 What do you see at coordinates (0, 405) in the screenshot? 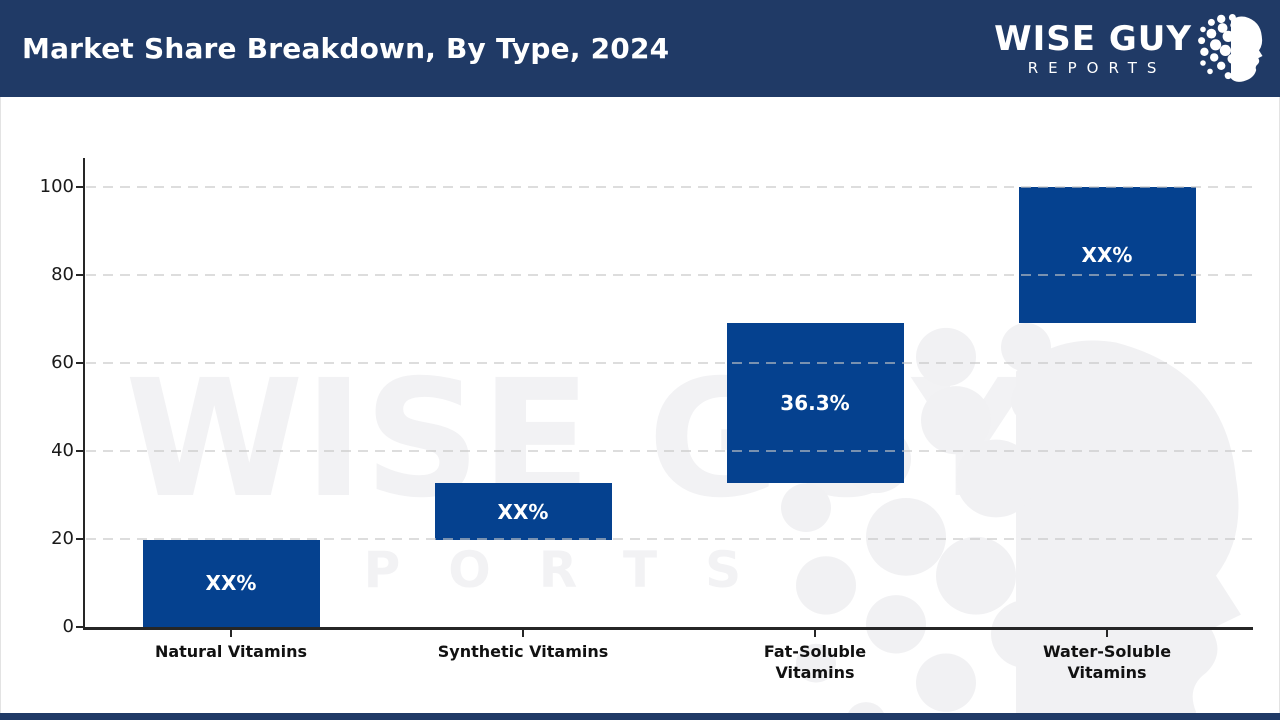
I see `left-border` at bounding box center [0, 405].